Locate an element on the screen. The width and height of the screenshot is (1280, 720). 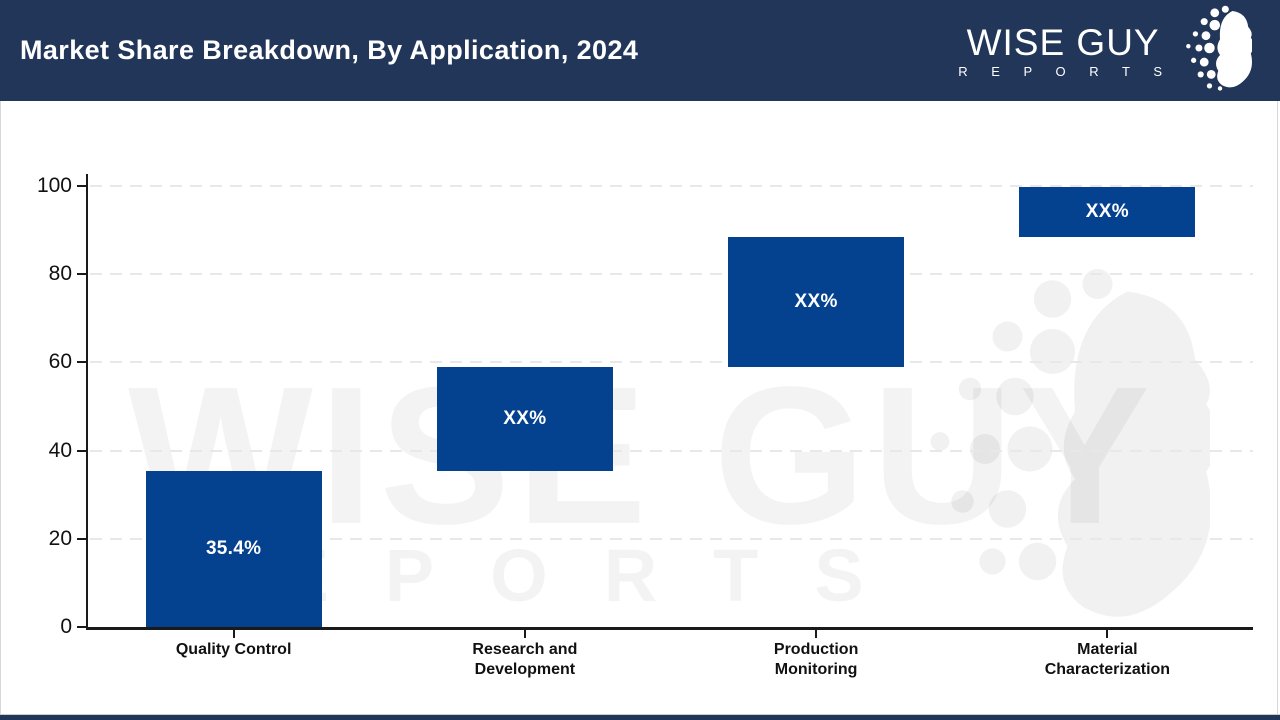
y-tick-label-100: 100 is located at coordinates (54, 185).